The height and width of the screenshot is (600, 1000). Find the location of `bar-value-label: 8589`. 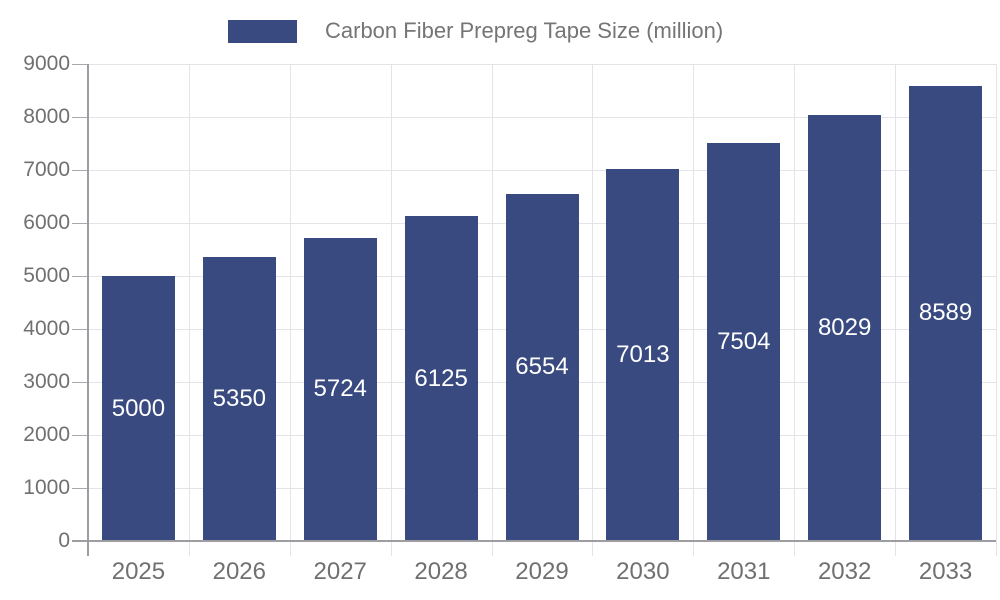

bar-value-label: 8589 is located at coordinates (945, 313).